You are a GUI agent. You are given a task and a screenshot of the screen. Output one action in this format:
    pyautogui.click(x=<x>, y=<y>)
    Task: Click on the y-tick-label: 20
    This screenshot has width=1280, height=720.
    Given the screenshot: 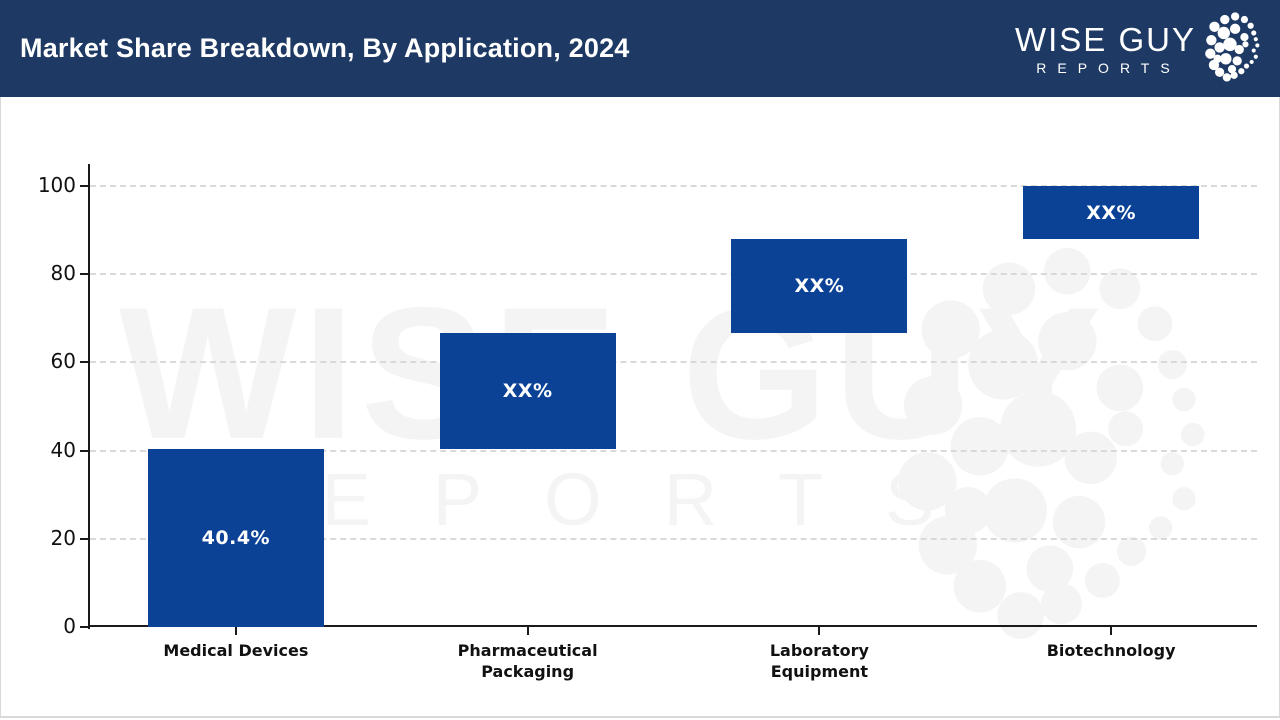 What is the action you would take?
    pyautogui.click(x=63, y=537)
    